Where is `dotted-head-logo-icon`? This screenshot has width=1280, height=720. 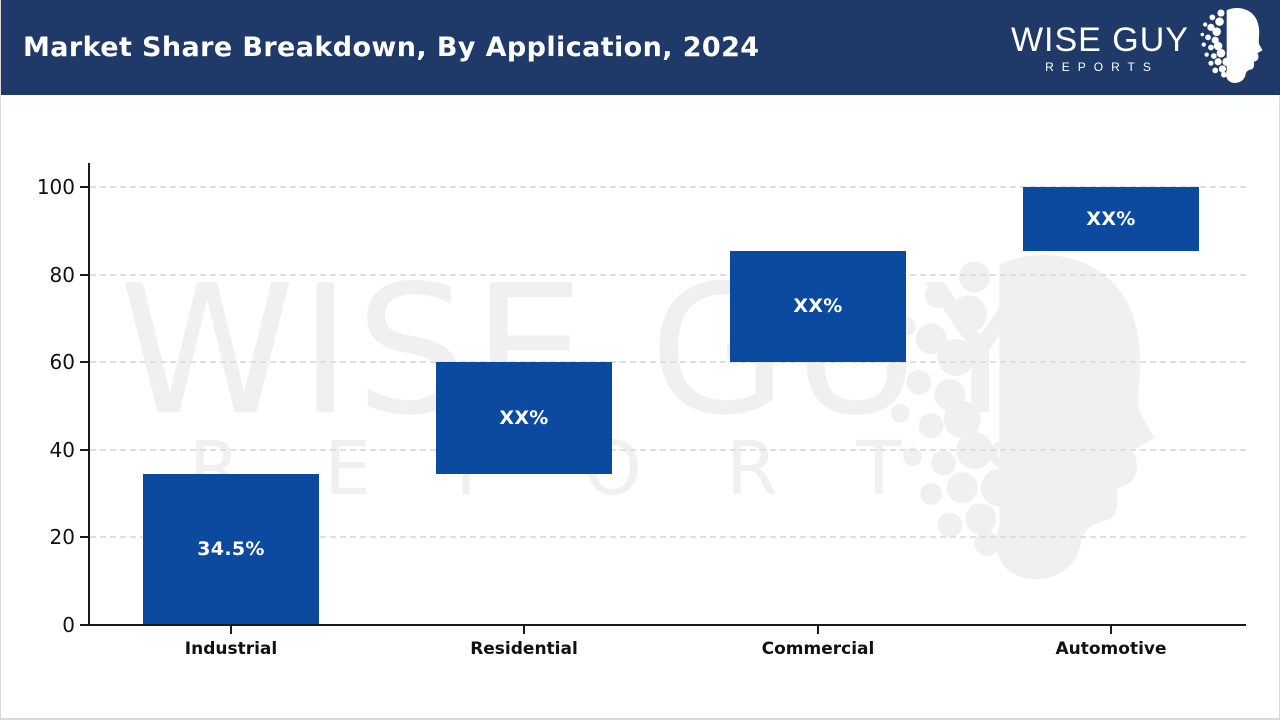
dotted-head-logo-icon is located at coordinates (1231, 48).